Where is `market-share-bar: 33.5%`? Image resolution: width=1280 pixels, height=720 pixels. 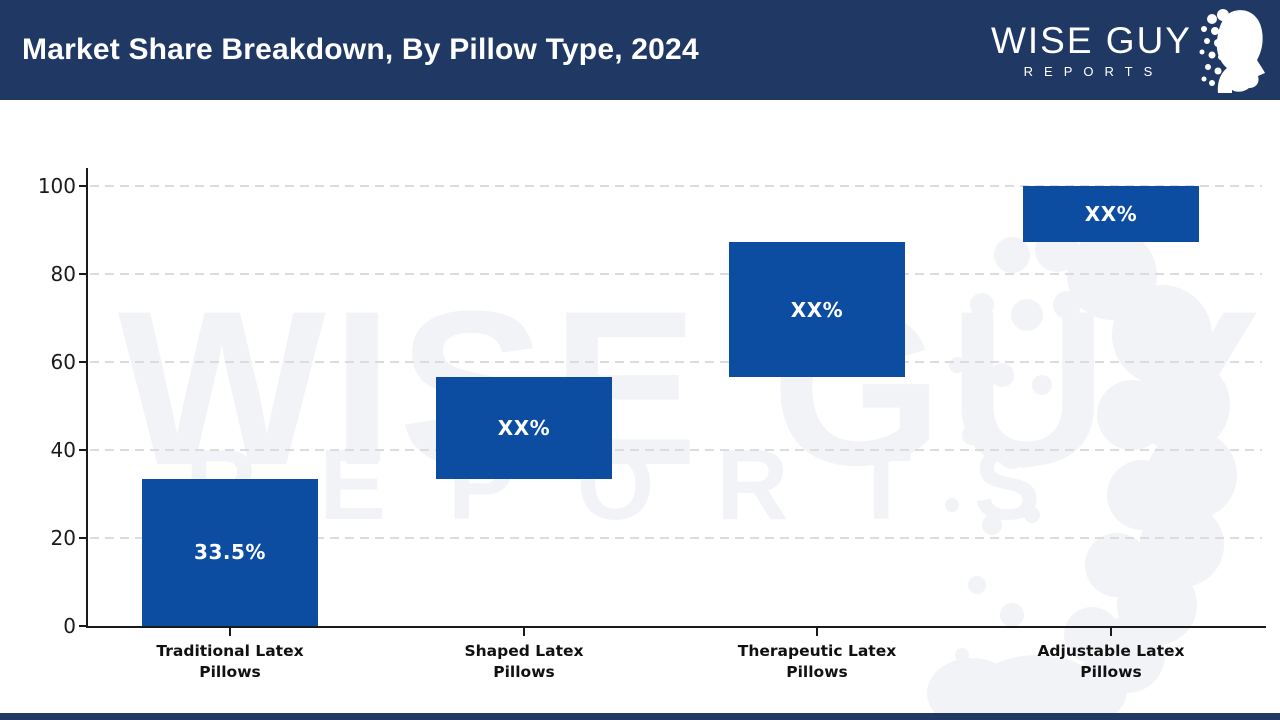
market-share-bar: 33.5% is located at coordinates (230, 552).